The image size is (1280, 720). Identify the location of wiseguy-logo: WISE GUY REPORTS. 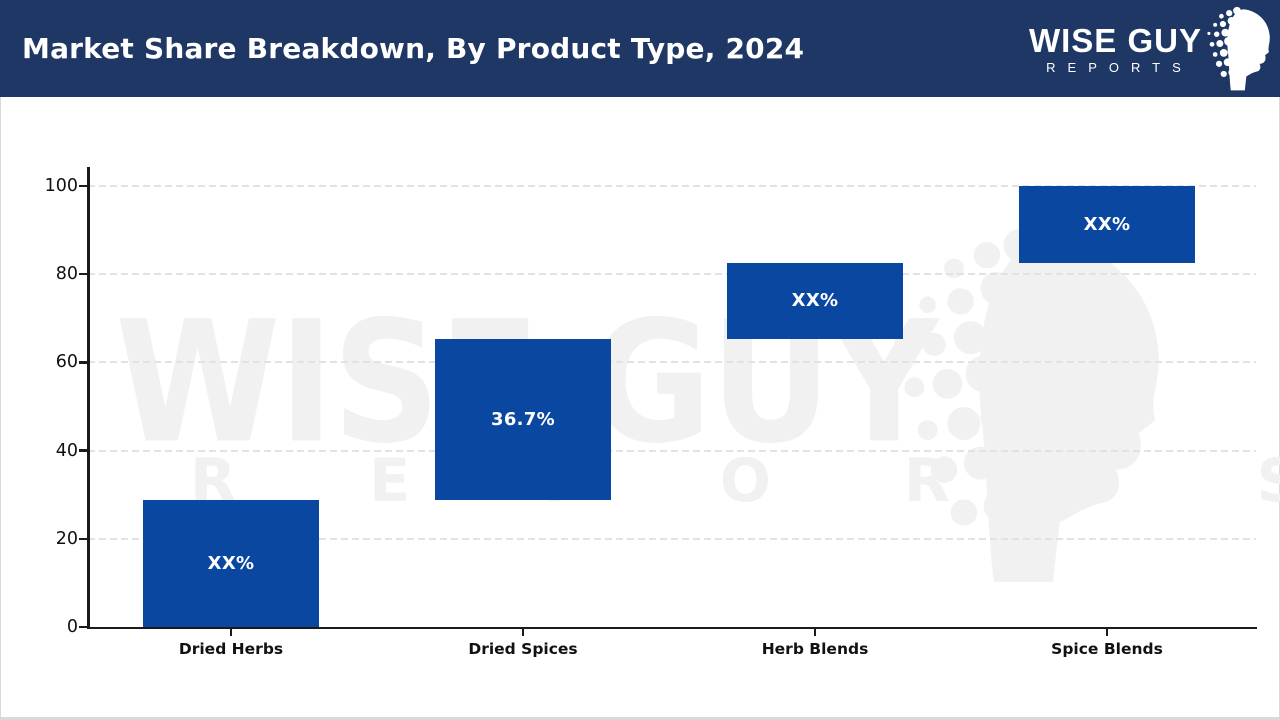
(1152, 49).